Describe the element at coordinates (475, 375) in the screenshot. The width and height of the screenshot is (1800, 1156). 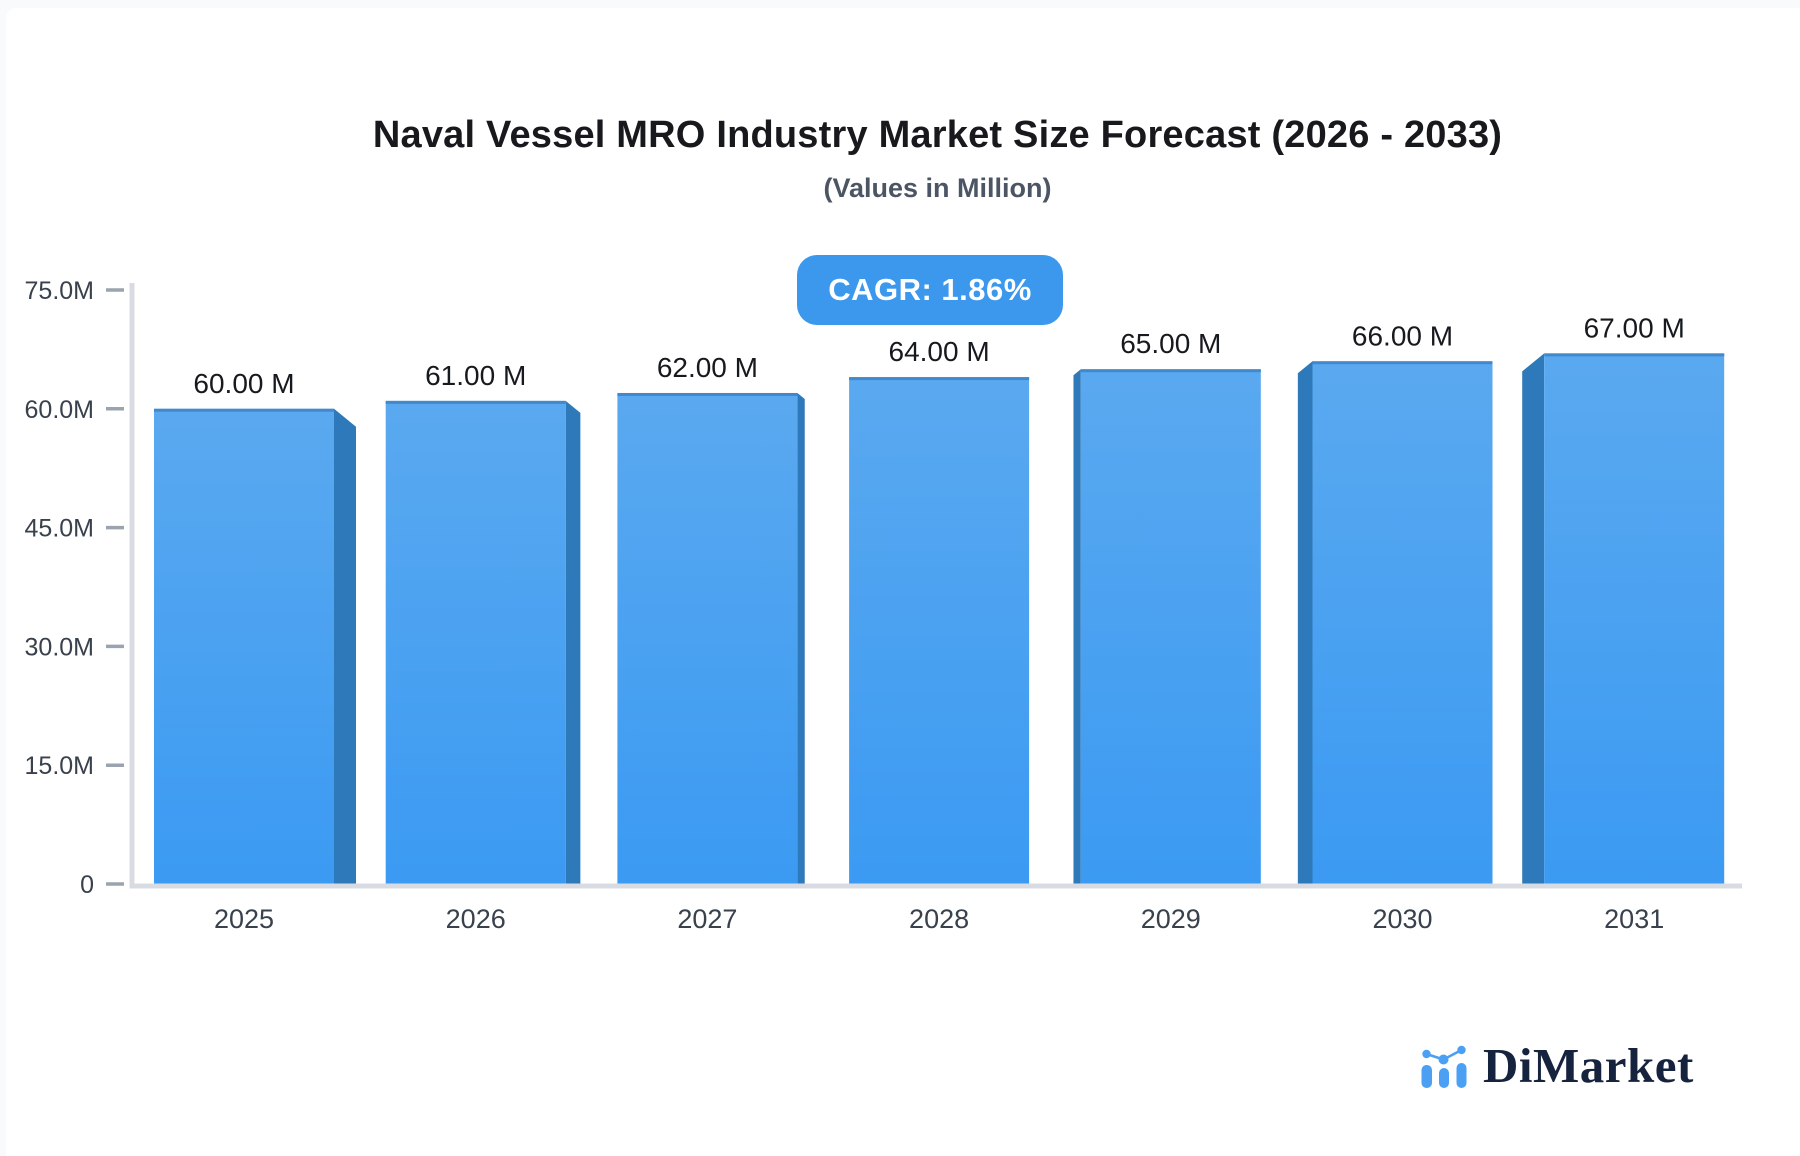
I see `bar-value-label: 61.00 M` at that location.